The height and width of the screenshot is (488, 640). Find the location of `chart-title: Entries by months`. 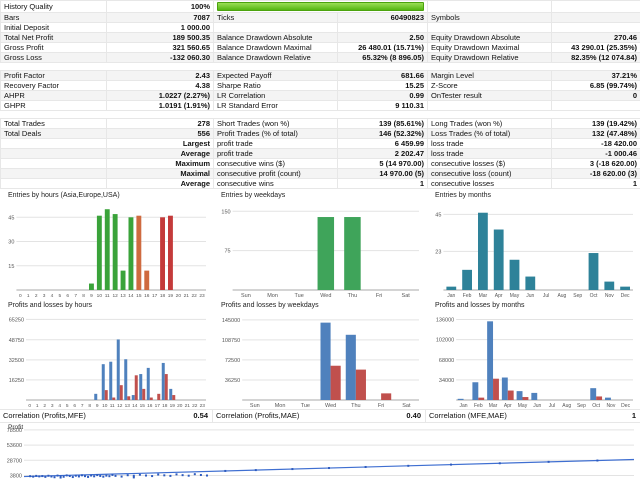

chart-title: Entries by months is located at coordinates (533, 196).